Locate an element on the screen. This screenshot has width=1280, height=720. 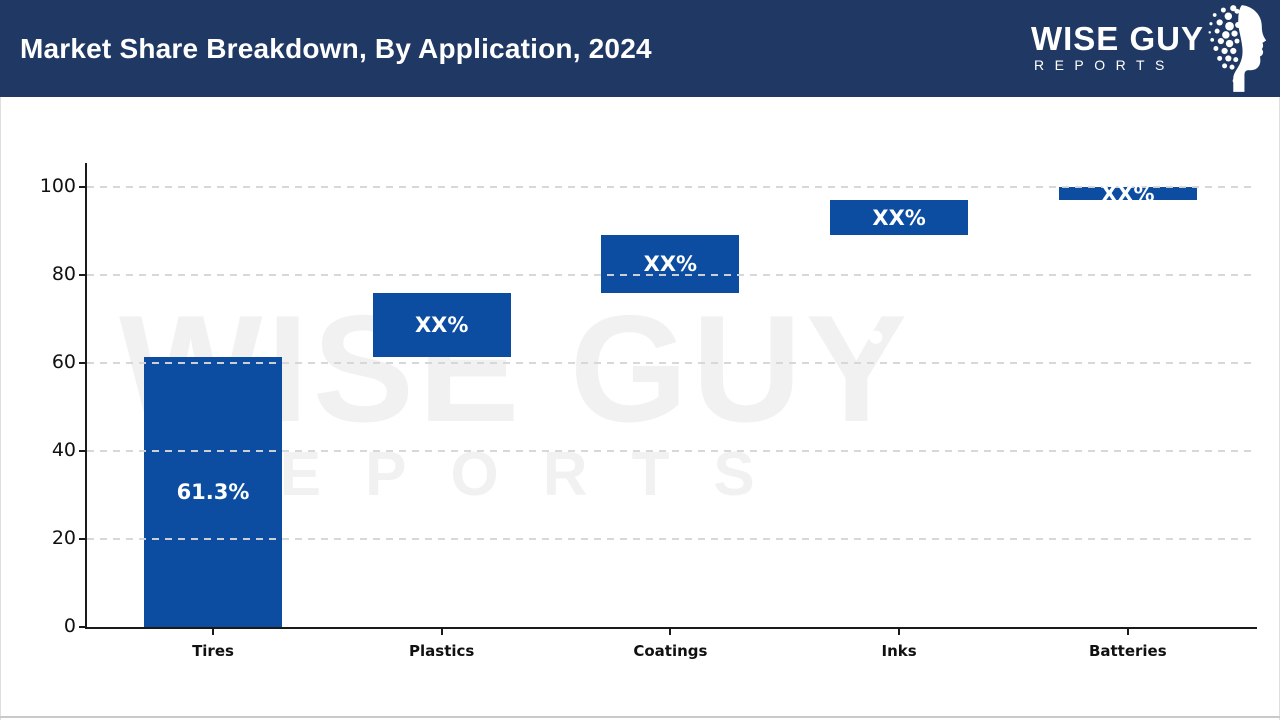
logo-wordmark-primary: WISE GUY is located at coordinates (1117, 38).